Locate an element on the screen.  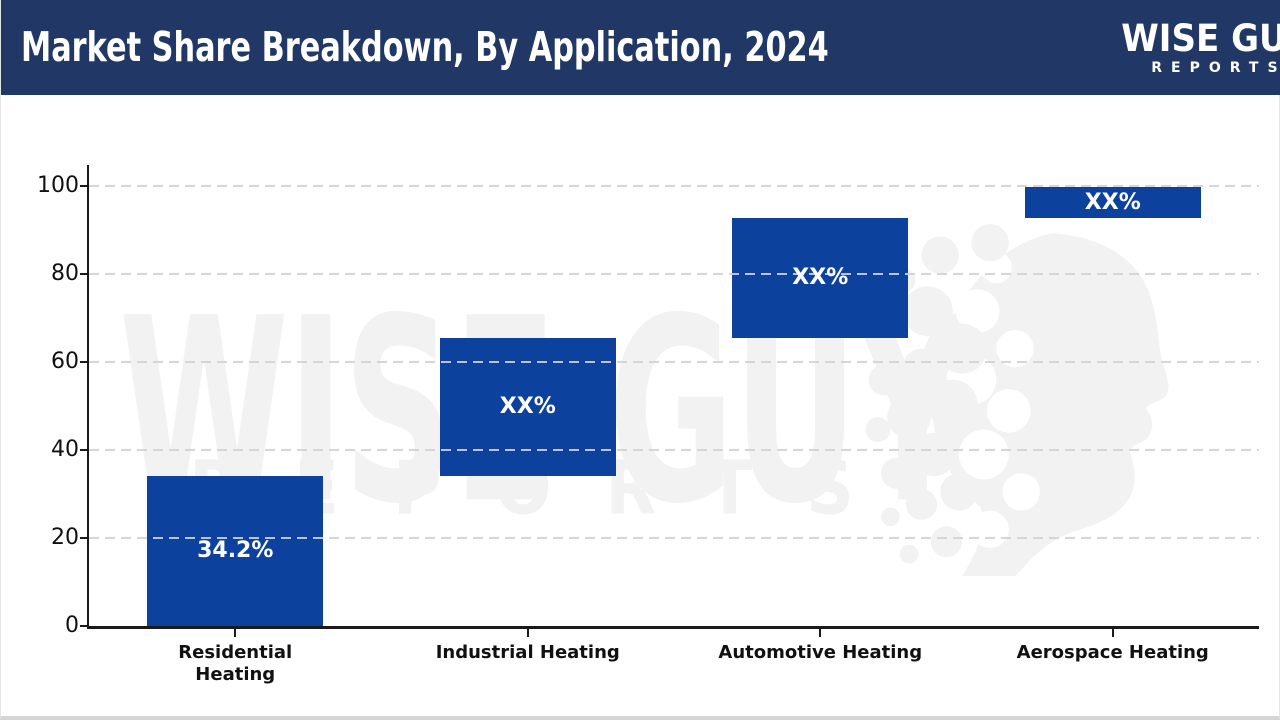
y-tick-label-60: 60 is located at coordinates (65, 361).